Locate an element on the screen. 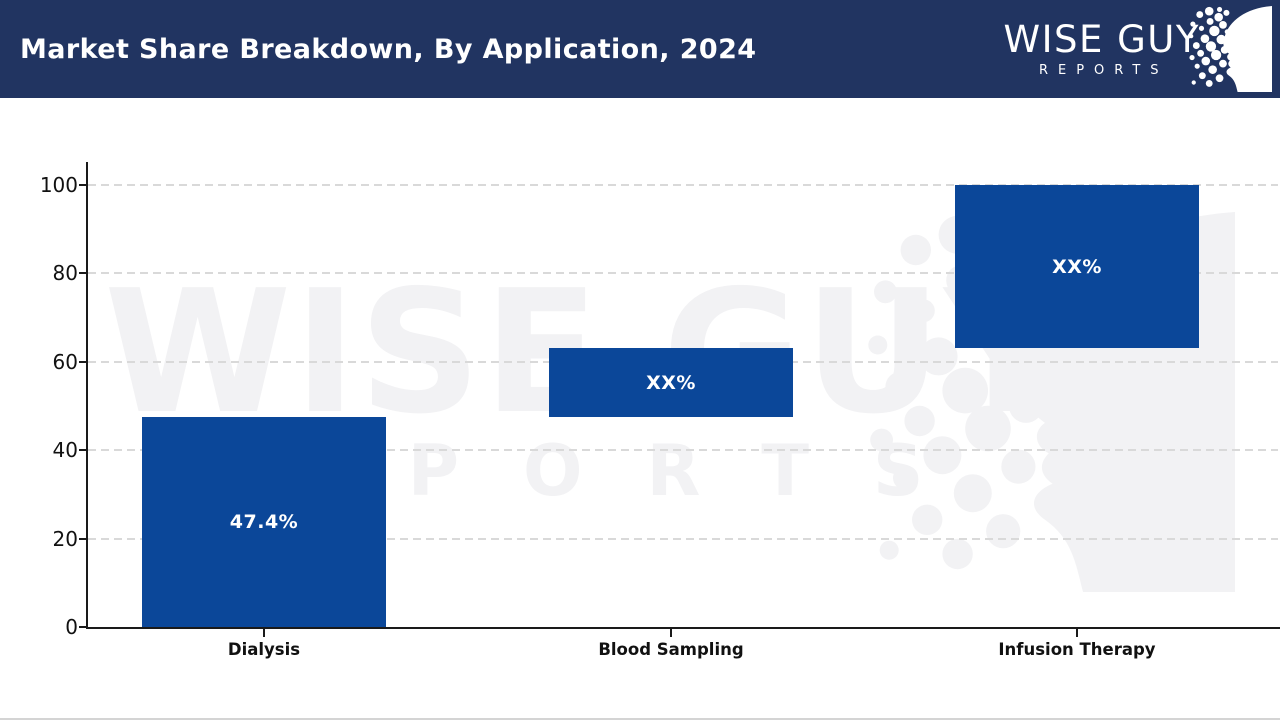 This screenshot has height=720, width=1280. category-label: Blood Sampling is located at coordinates (671, 649).